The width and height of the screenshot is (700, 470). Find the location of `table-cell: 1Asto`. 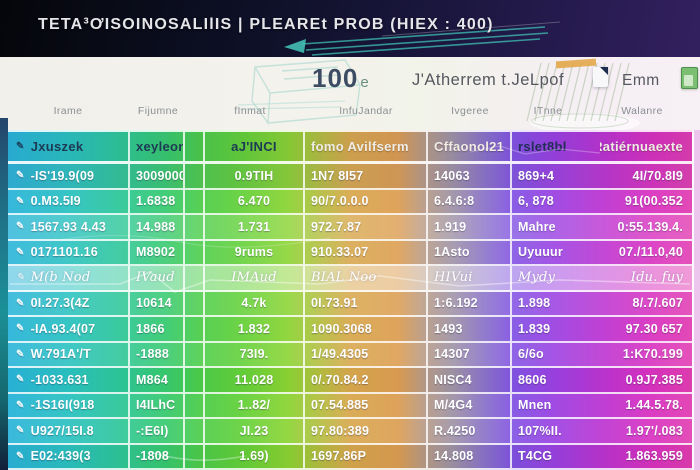

table-cell: 1Asto is located at coordinates (470, 252).